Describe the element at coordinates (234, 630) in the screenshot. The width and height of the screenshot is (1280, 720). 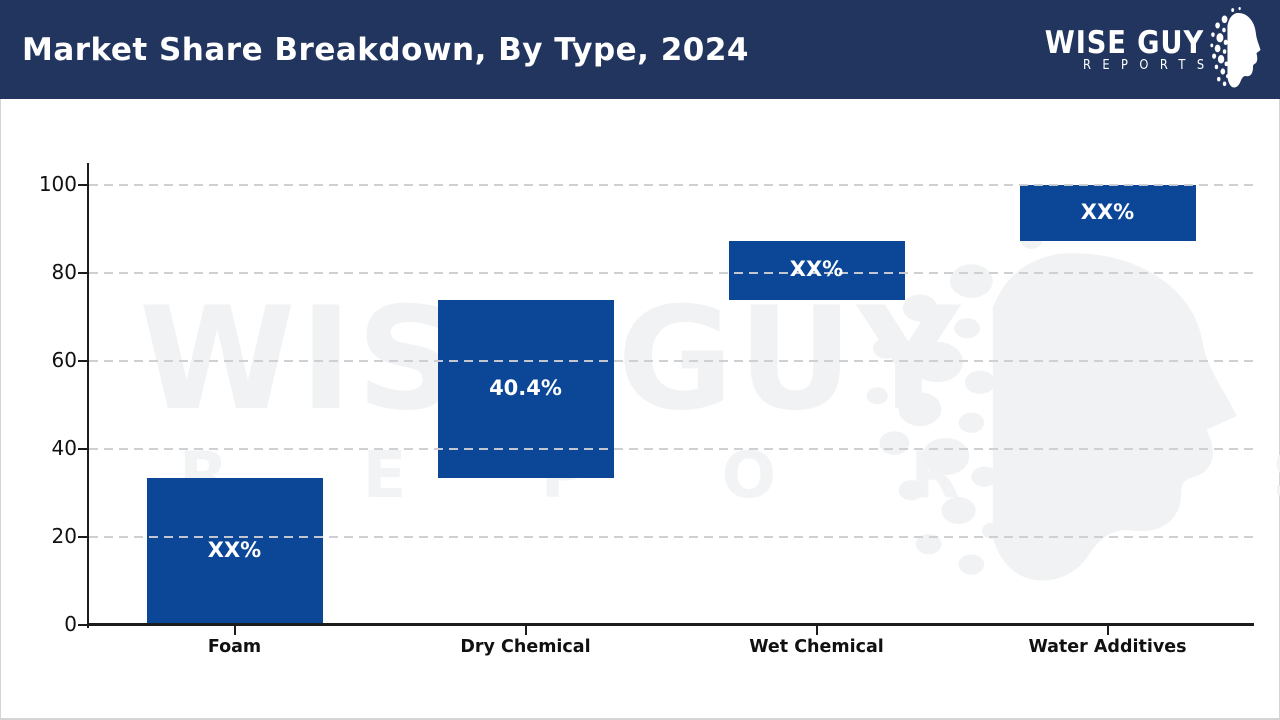
I see `x-tick-foam` at that location.